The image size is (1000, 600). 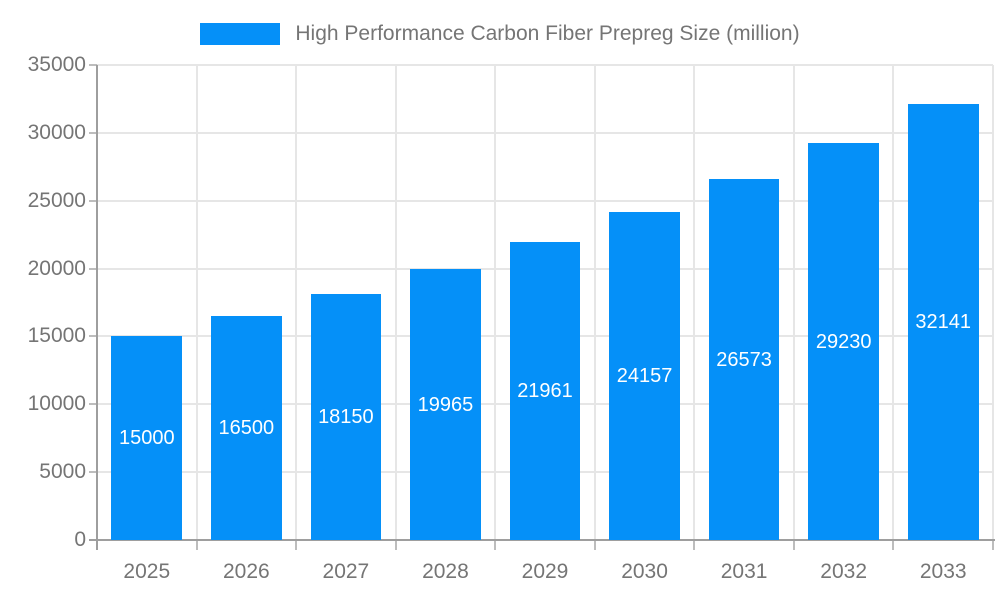 What do you see at coordinates (644, 571) in the screenshot?
I see `x-tick-label: 2030` at bounding box center [644, 571].